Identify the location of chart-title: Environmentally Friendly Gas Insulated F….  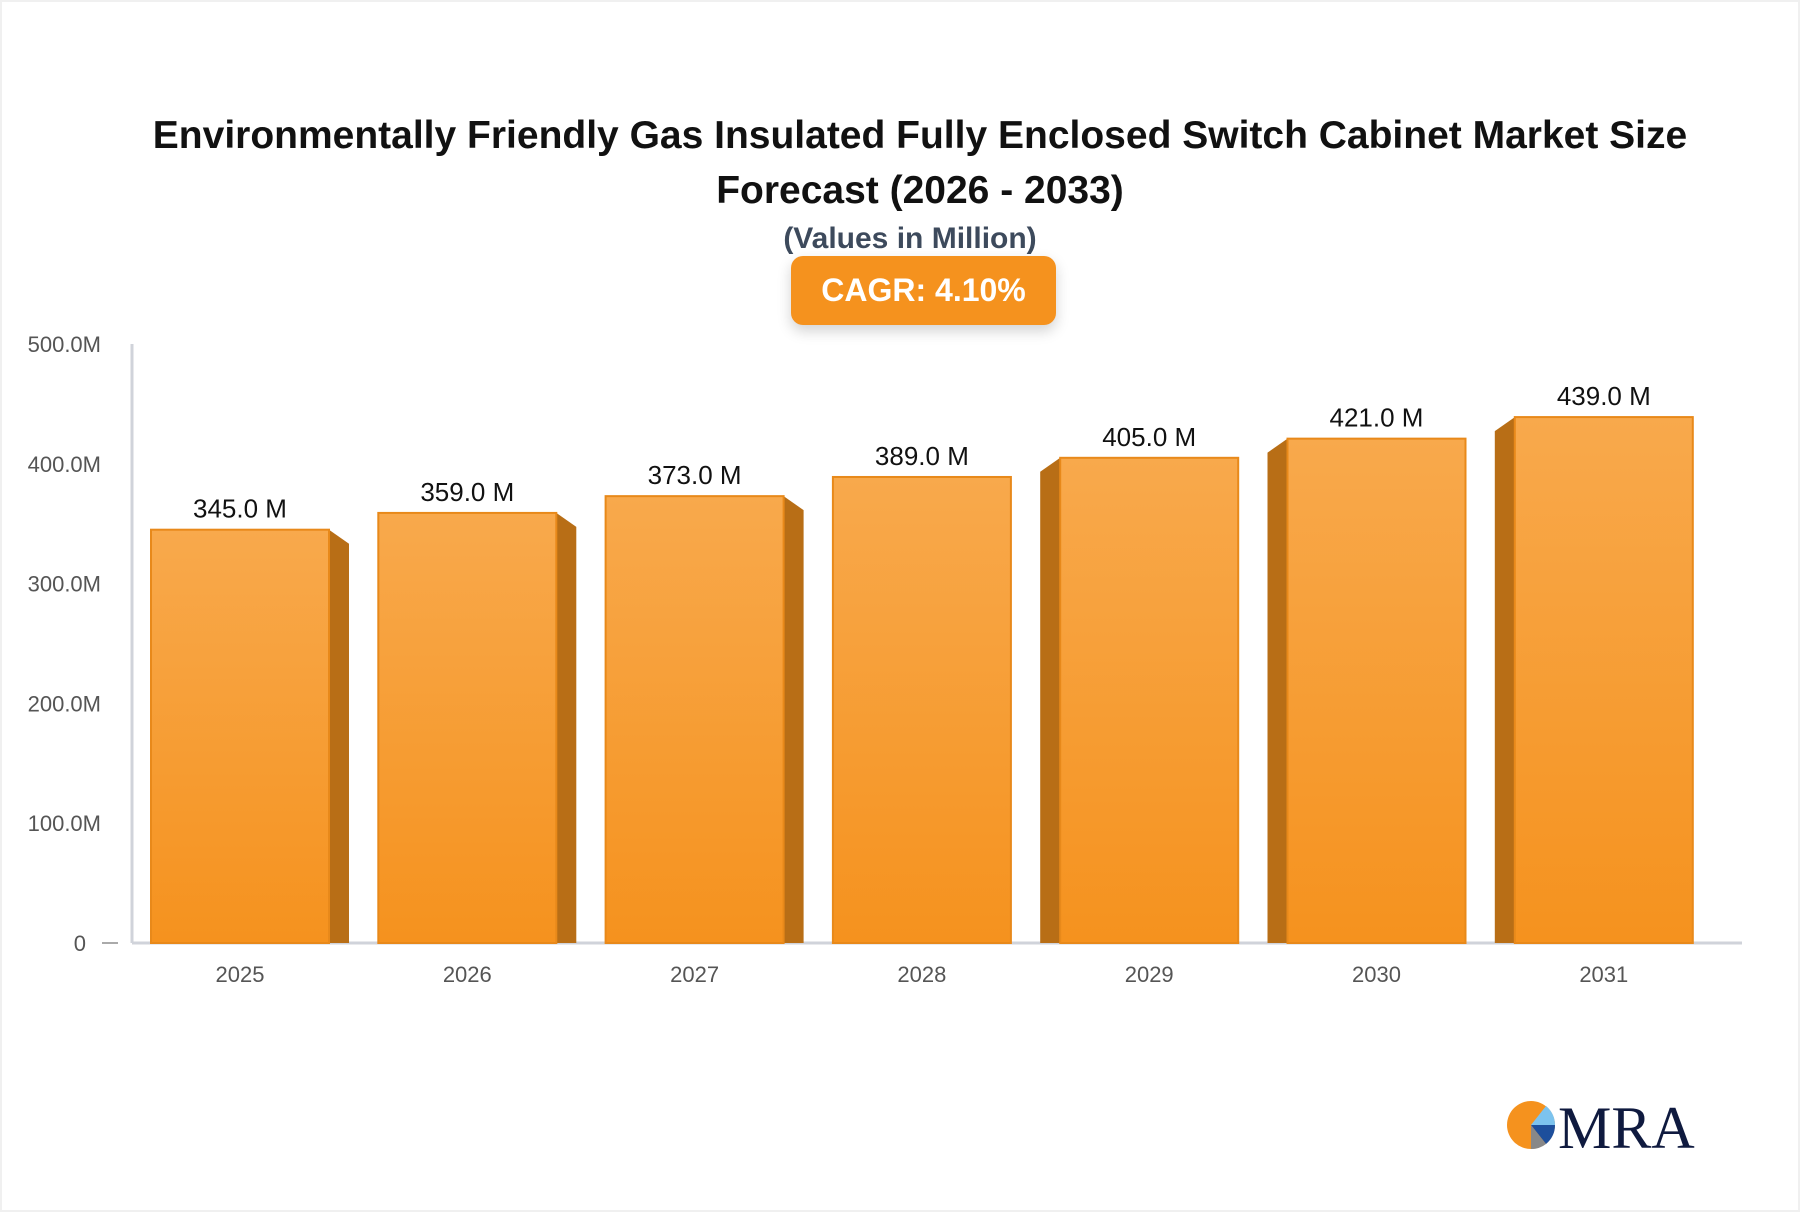
(920, 163).